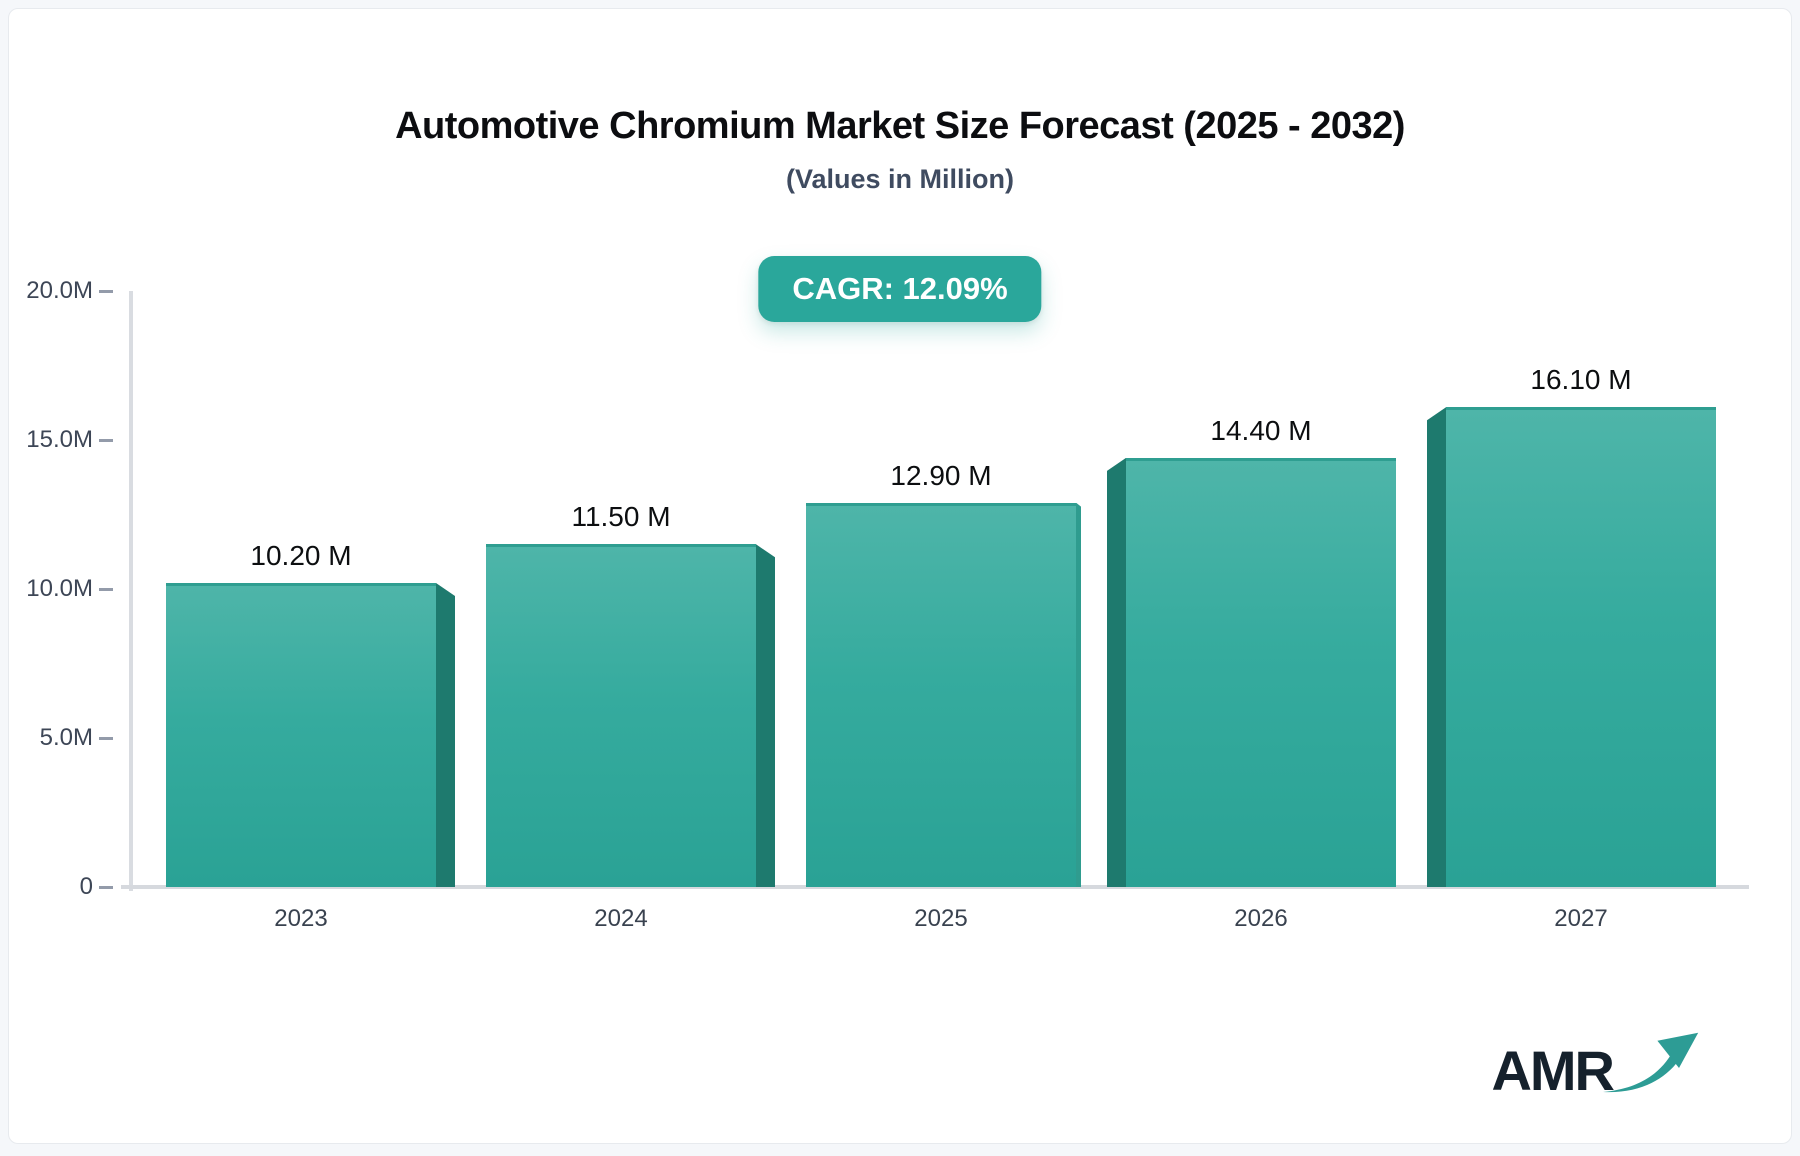 The image size is (1800, 1156). I want to click on x-axis-label-2026: 2026, so click(1261, 918).